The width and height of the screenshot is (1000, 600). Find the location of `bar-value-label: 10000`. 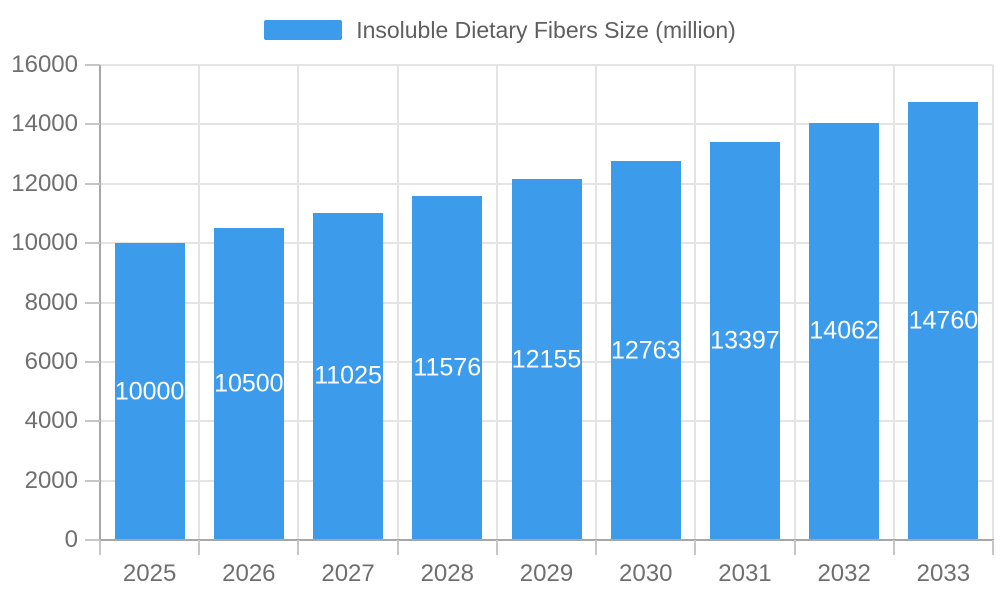

bar-value-label: 10000 is located at coordinates (149, 391).